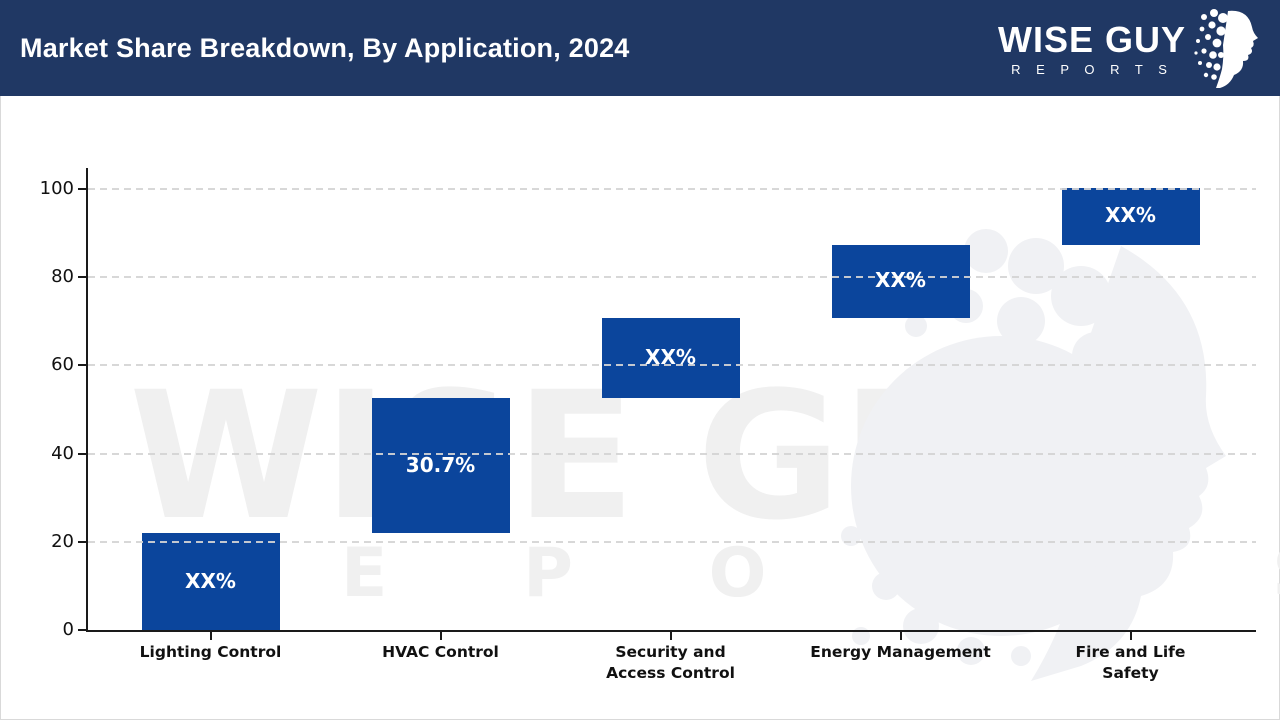  I want to click on x-axis-label: Fire and Life Safety, so click(1130, 662).